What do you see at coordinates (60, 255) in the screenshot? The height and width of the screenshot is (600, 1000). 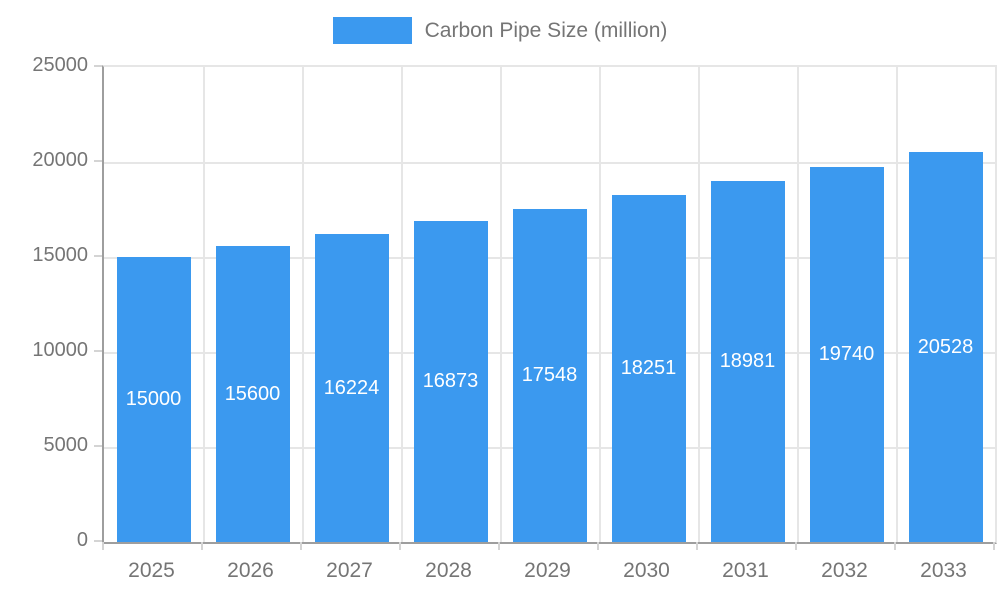 I see `y-axis-label: 15000` at bounding box center [60, 255].